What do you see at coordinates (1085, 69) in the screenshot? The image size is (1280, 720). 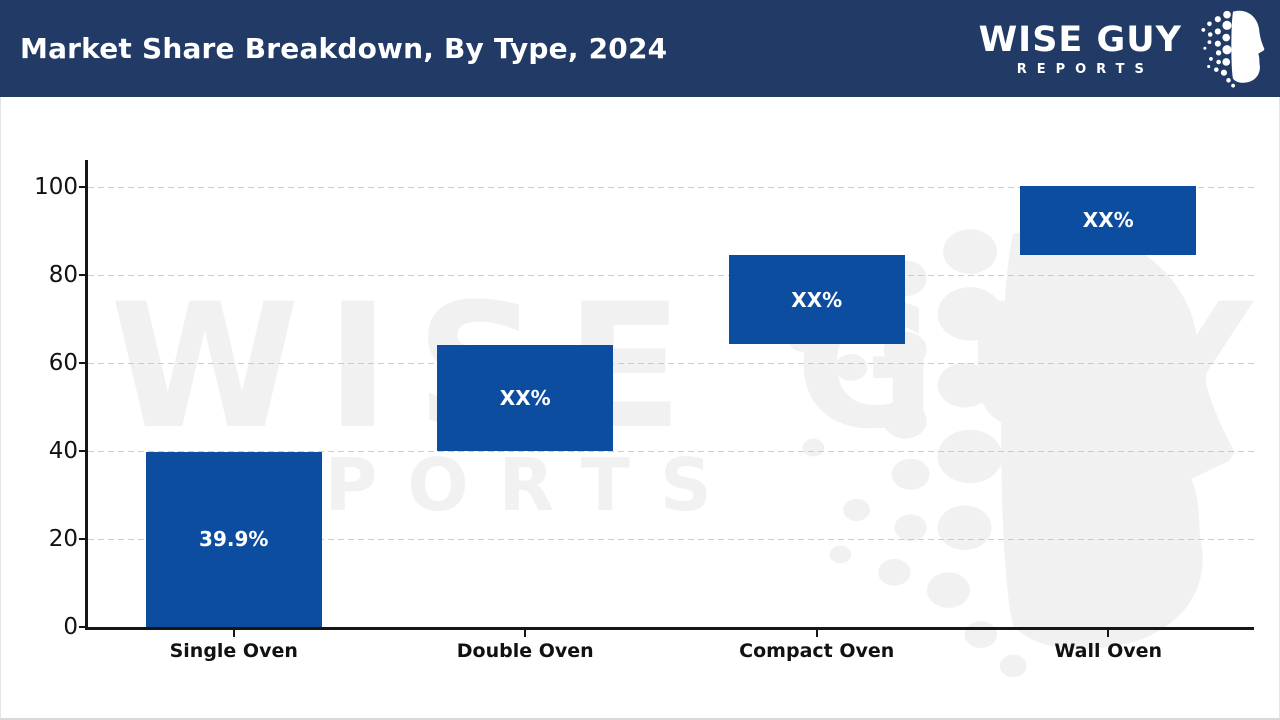 I see `brand-subtitle: REPORTS` at bounding box center [1085, 69].